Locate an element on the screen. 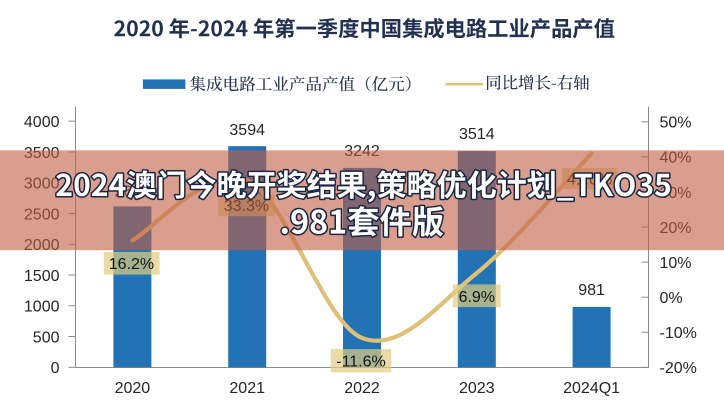  svg-text: 2022 is located at coordinates (362, 388).